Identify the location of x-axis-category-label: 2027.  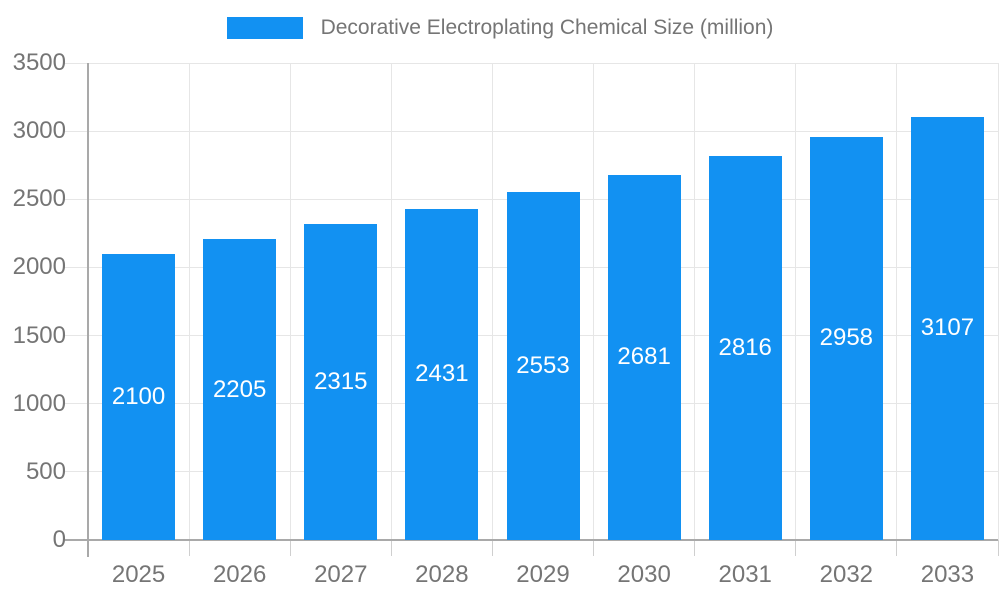
(341, 574).